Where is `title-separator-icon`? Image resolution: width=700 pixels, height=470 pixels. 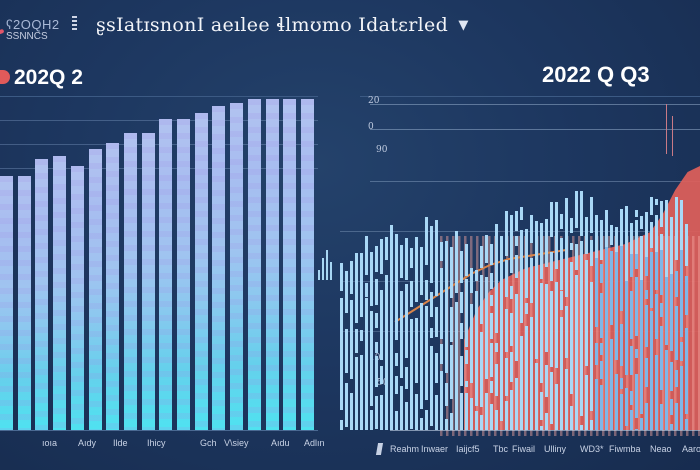 title-separator-icon is located at coordinates (74, 24).